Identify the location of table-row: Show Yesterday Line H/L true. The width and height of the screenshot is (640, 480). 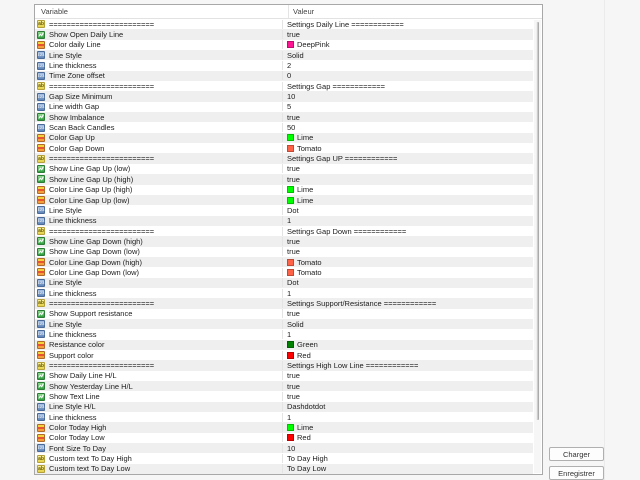
(284, 386).